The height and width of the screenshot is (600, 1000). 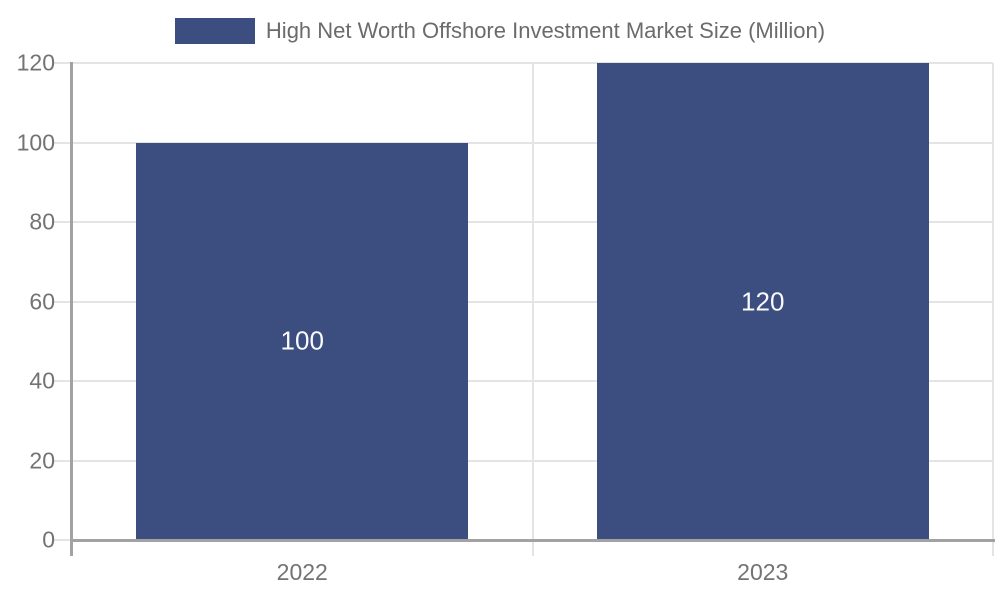 I want to click on bar-value-label: 120, so click(x=763, y=301).